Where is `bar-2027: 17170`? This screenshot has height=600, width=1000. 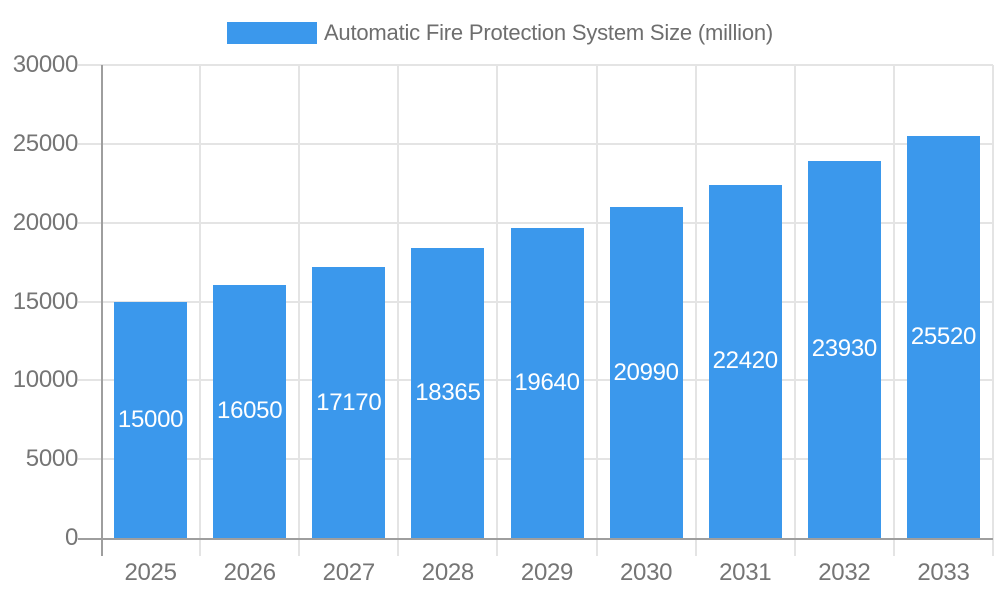
bar-2027: 17170 is located at coordinates (349, 402).